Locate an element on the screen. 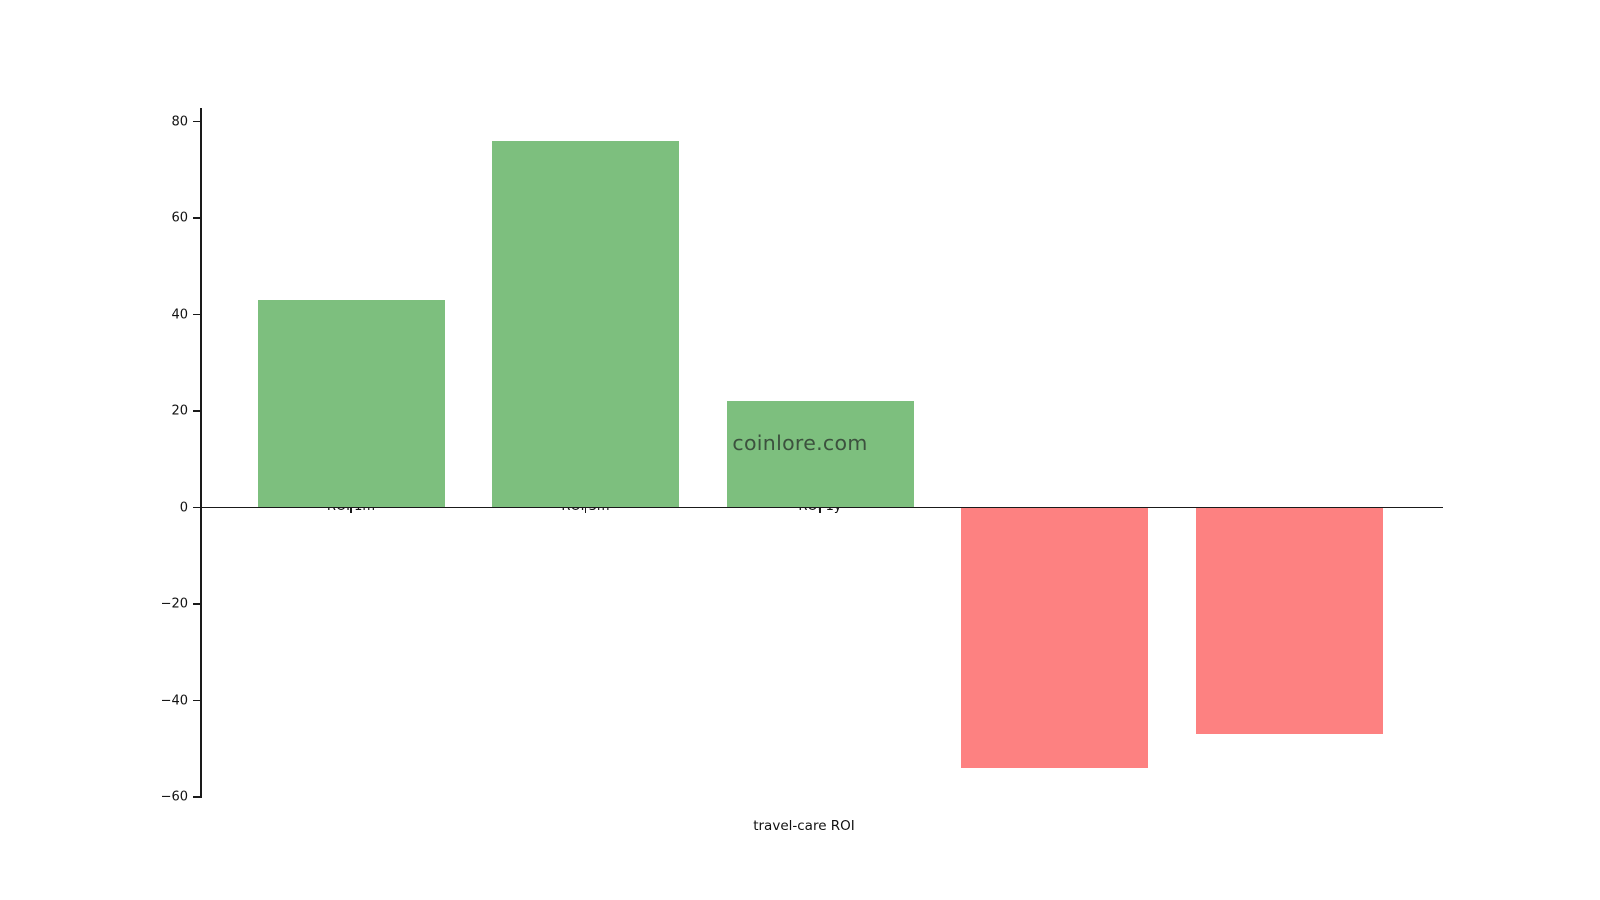  y-tick-label-40: 40 is located at coordinates (179, 314).